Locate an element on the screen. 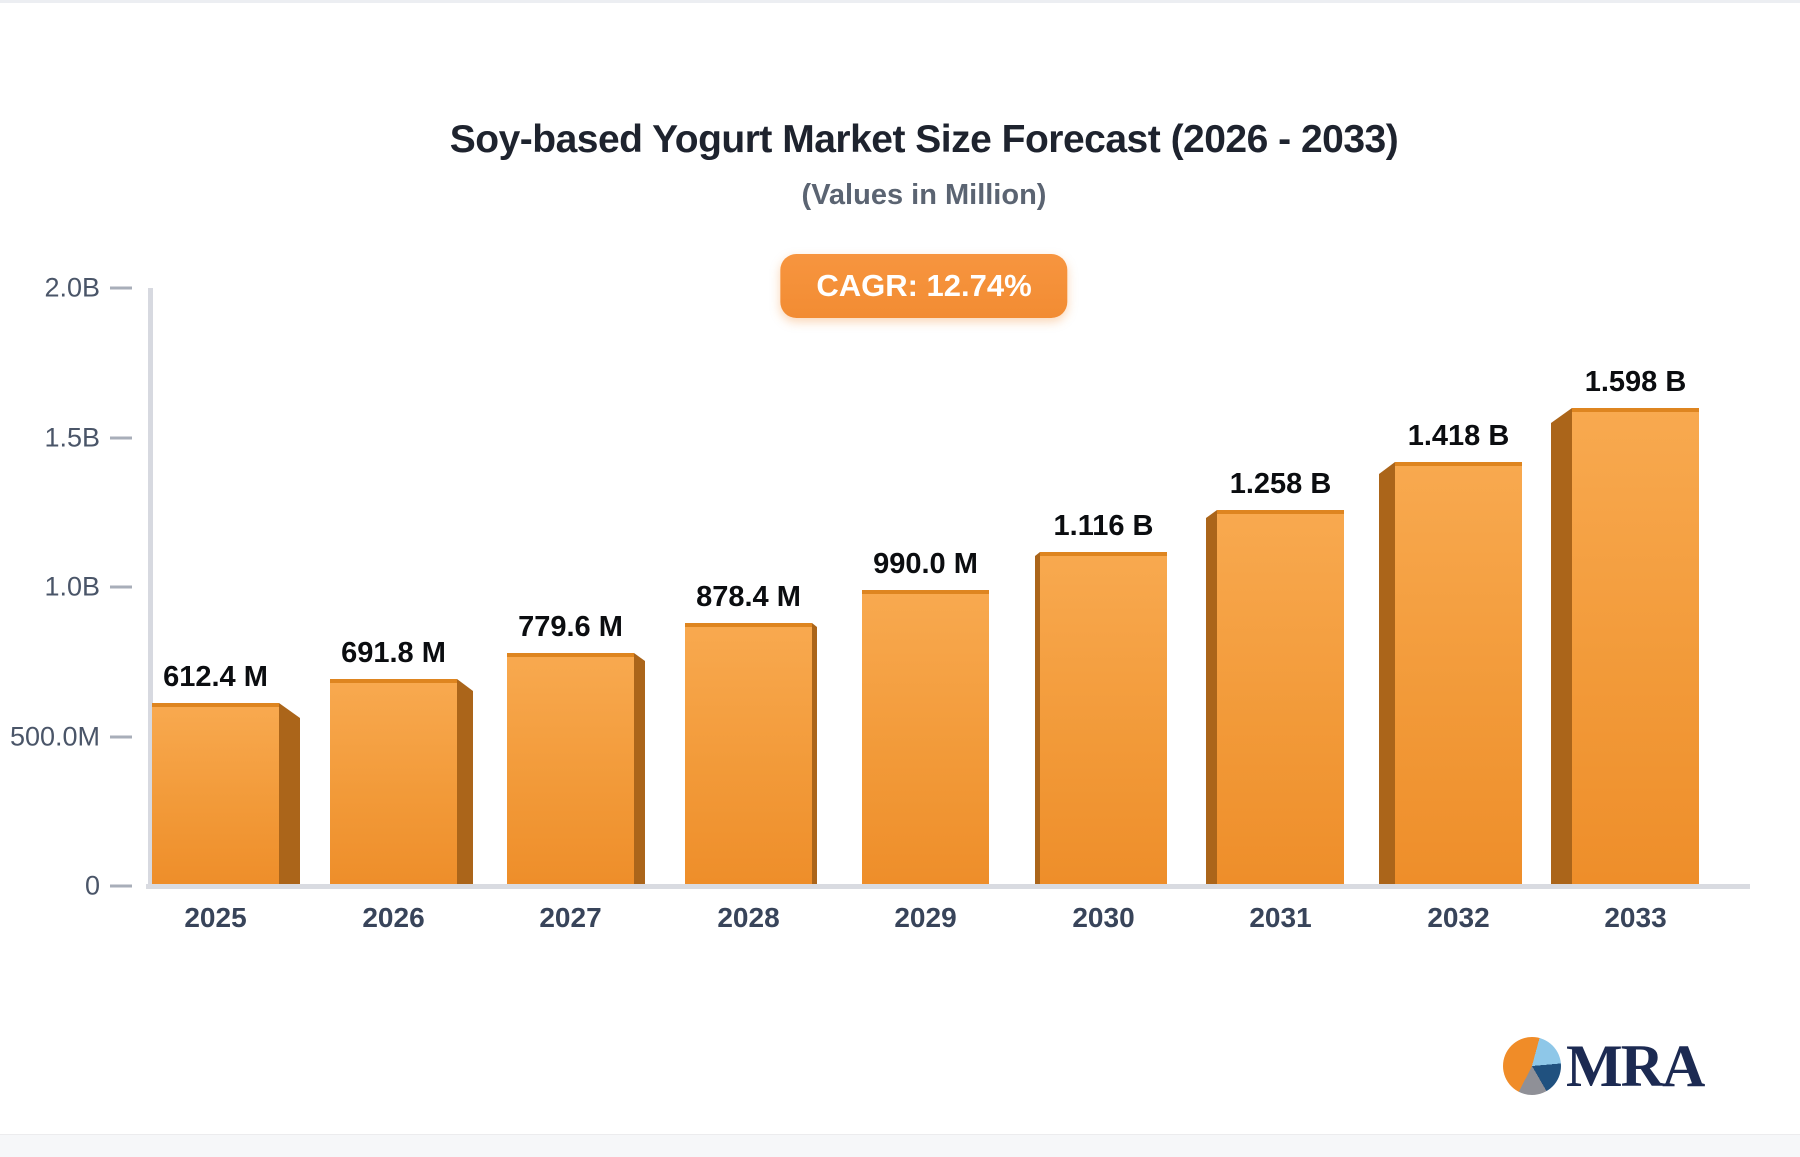 Image resolution: width=1800 pixels, height=1157 pixels. x-axis-label-2027: 2027 is located at coordinates (570, 917).